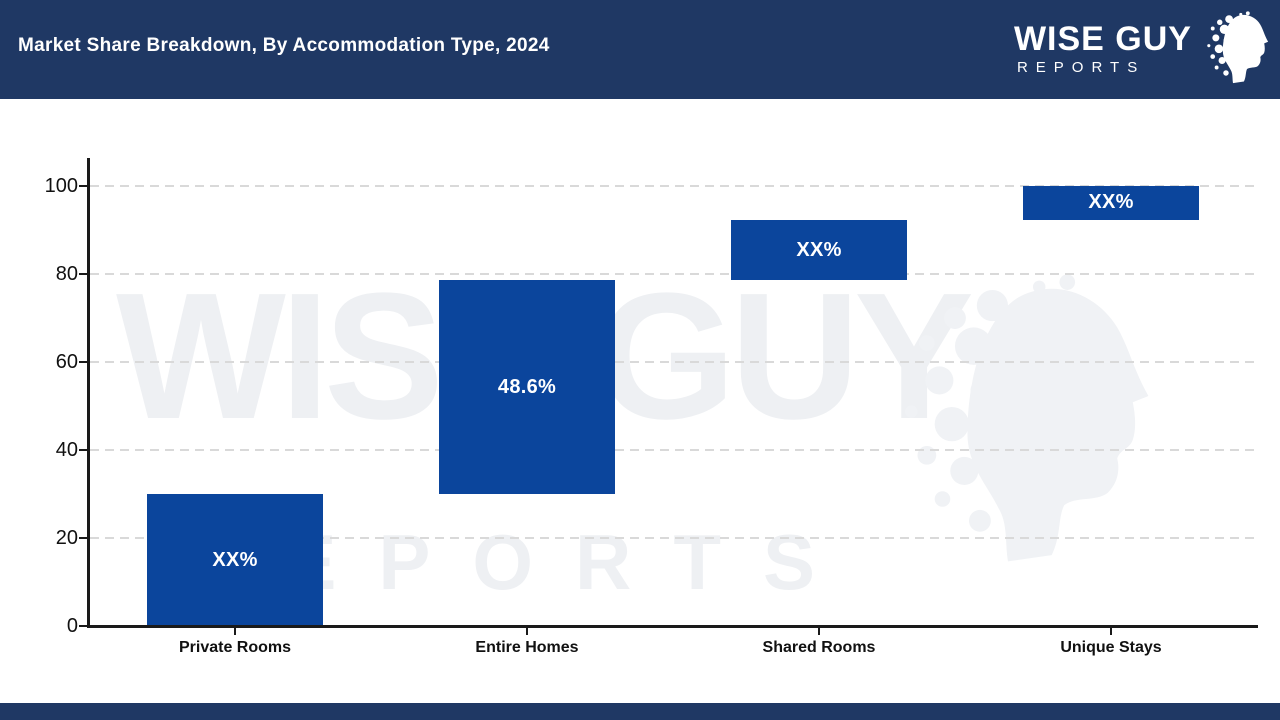 Image resolution: width=1280 pixels, height=720 pixels. Describe the element at coordinates (66, 538) in the screenshot. I see `y-axis-tick-label: 20` at that location.